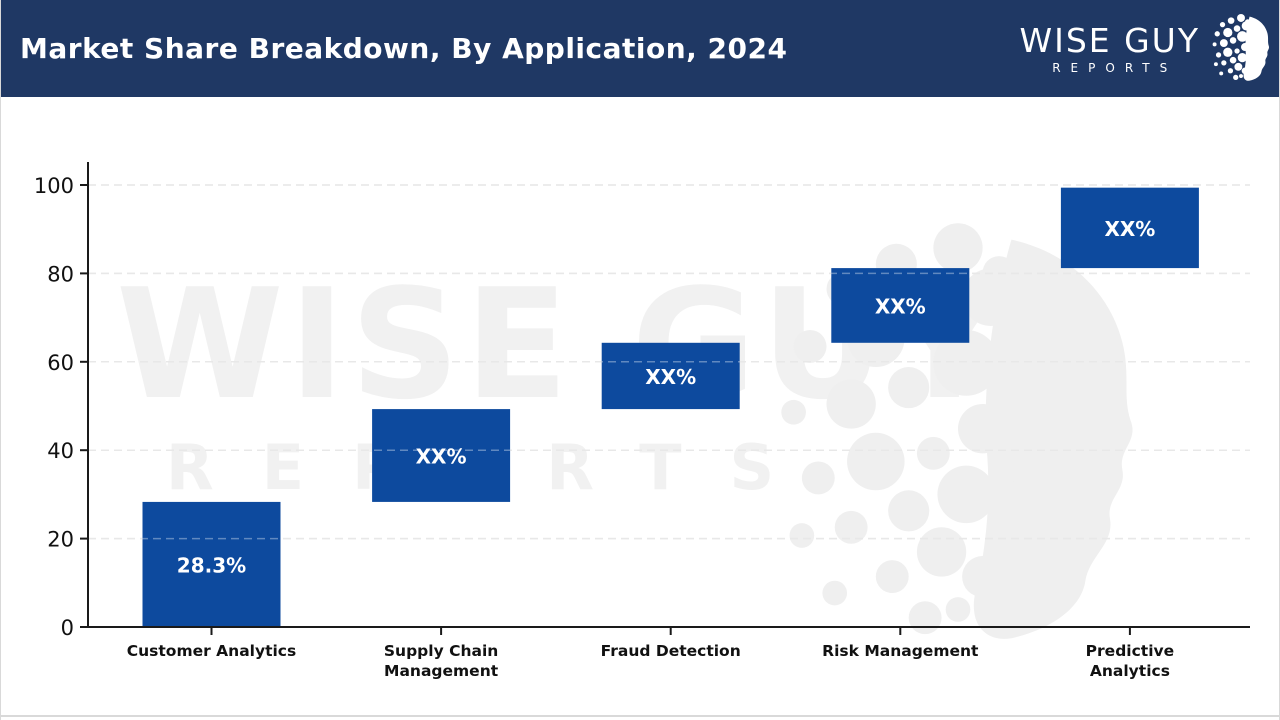 The image size is (1280, 720). Describe the element at coordinates (0, 360) in the screenshot. I see `page-left-edge` at that location.